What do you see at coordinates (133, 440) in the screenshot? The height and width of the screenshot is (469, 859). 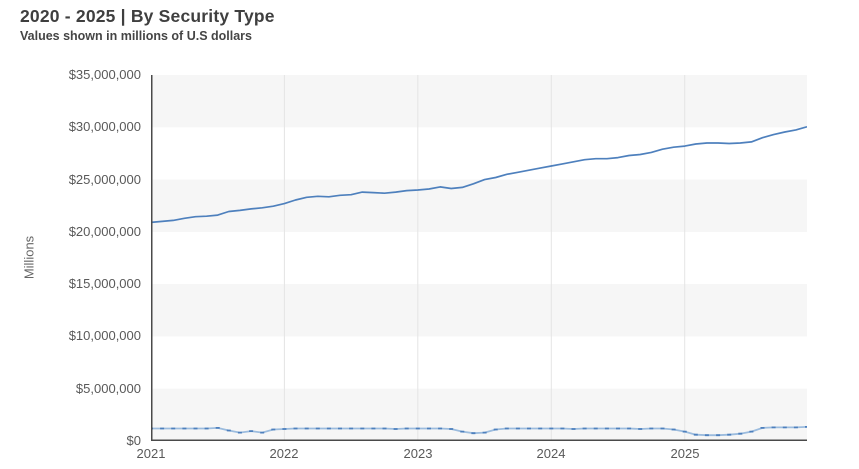 I see `y-tick-label: $0` at bounding box center [133, 440].